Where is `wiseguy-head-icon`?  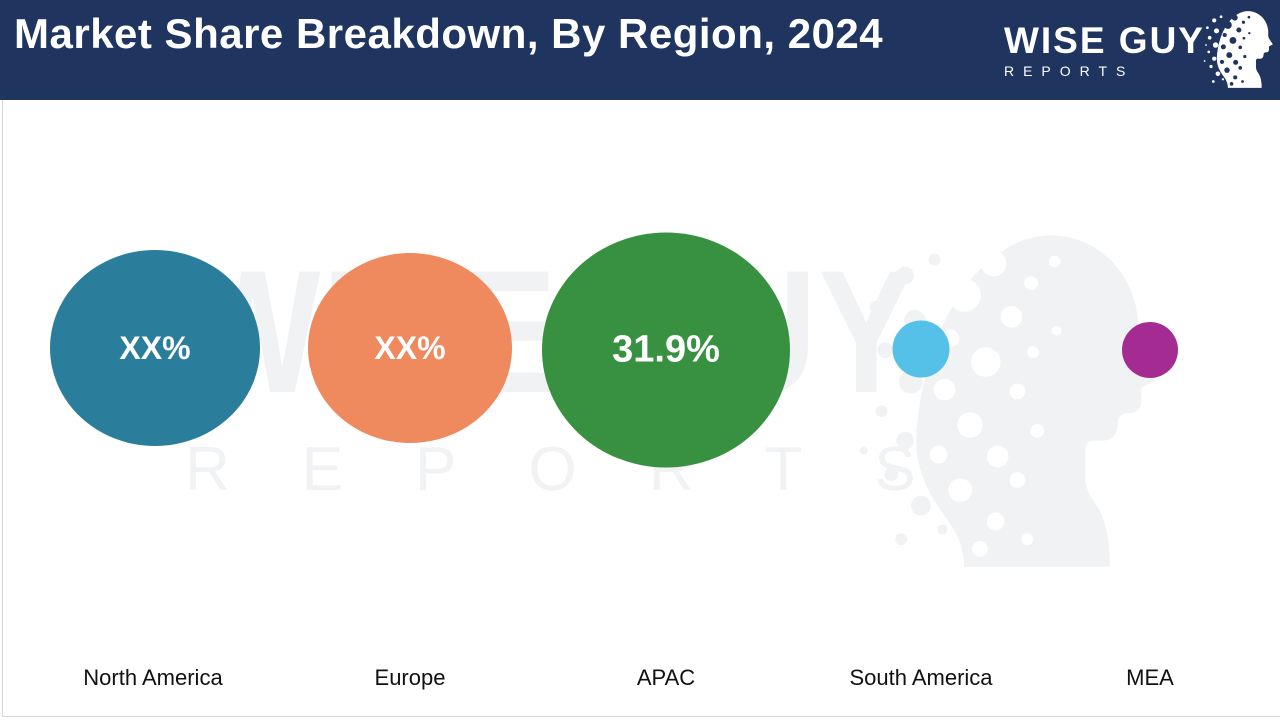
wiseguy-head-icon is located at coordinates (1237, 48).